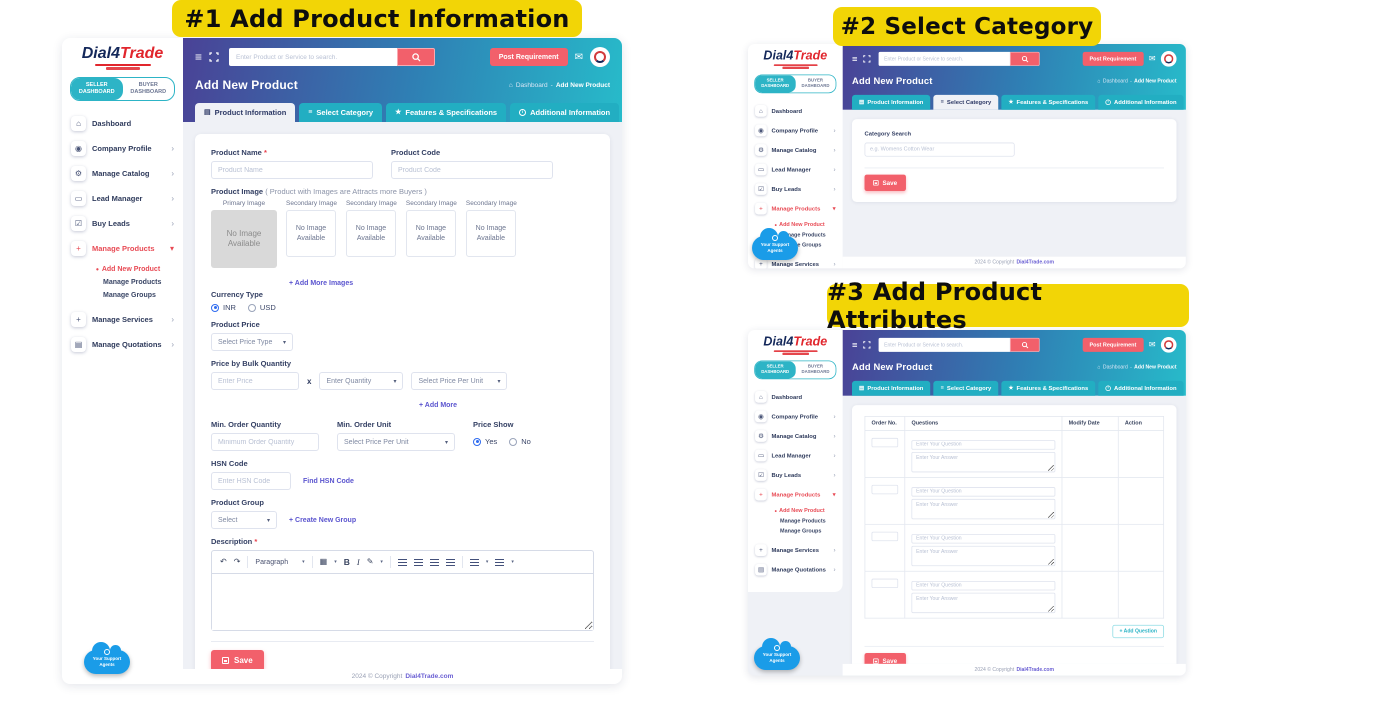  Describe the element at coordinates (313, 57) in the screenshot. I see `search-input` at that location.